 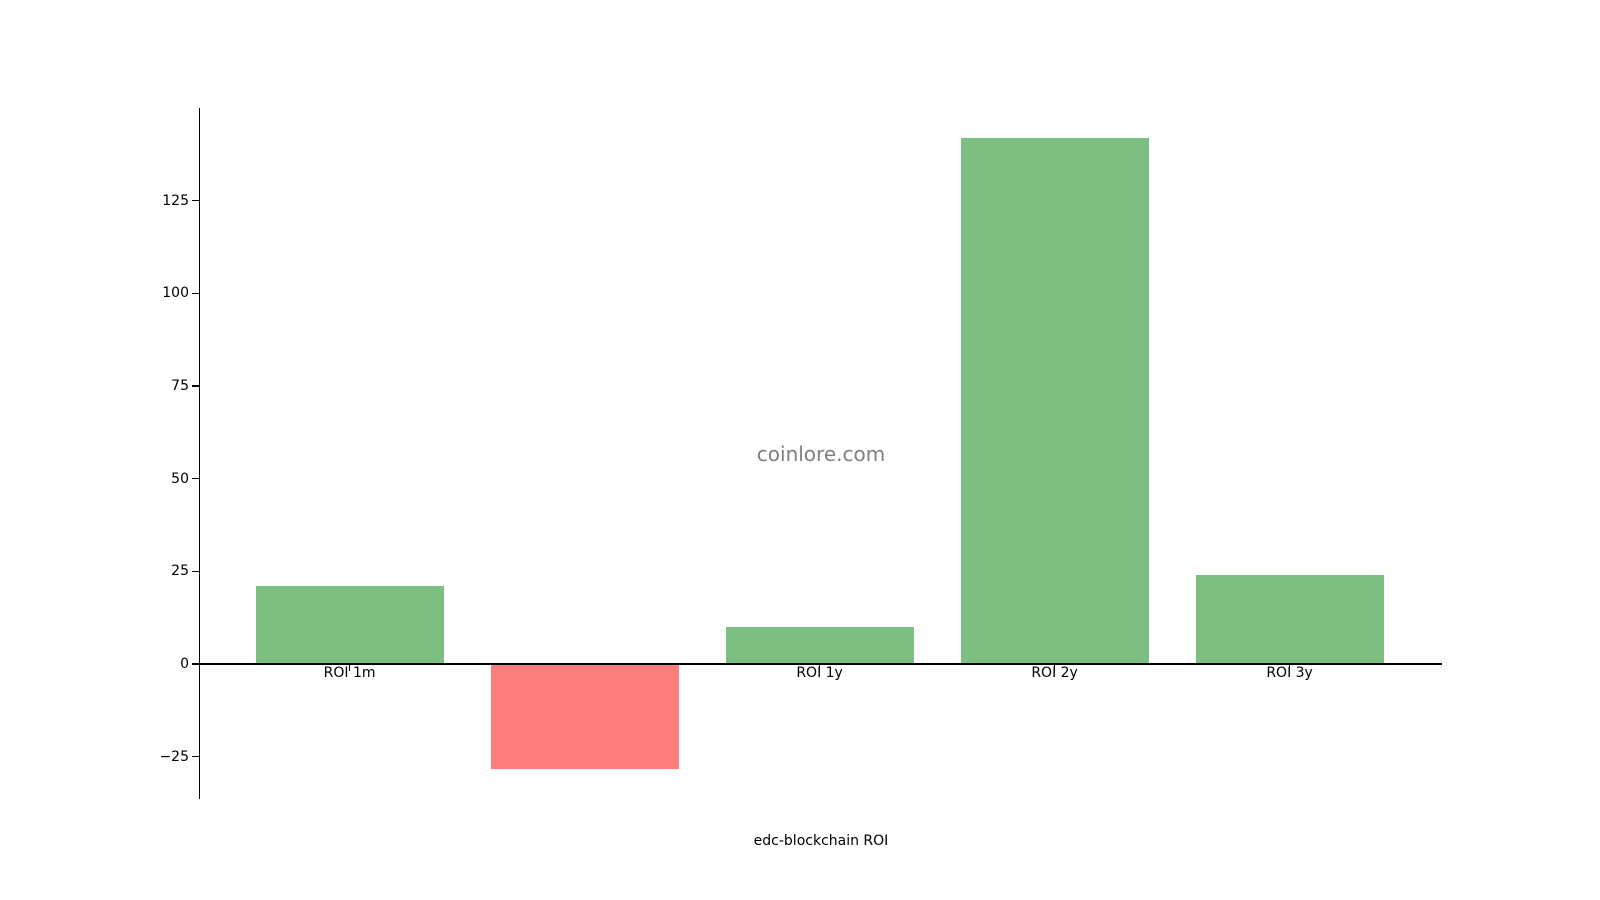 I want to click on y-axis-tick-label: −25, so click(x=174, y=756).